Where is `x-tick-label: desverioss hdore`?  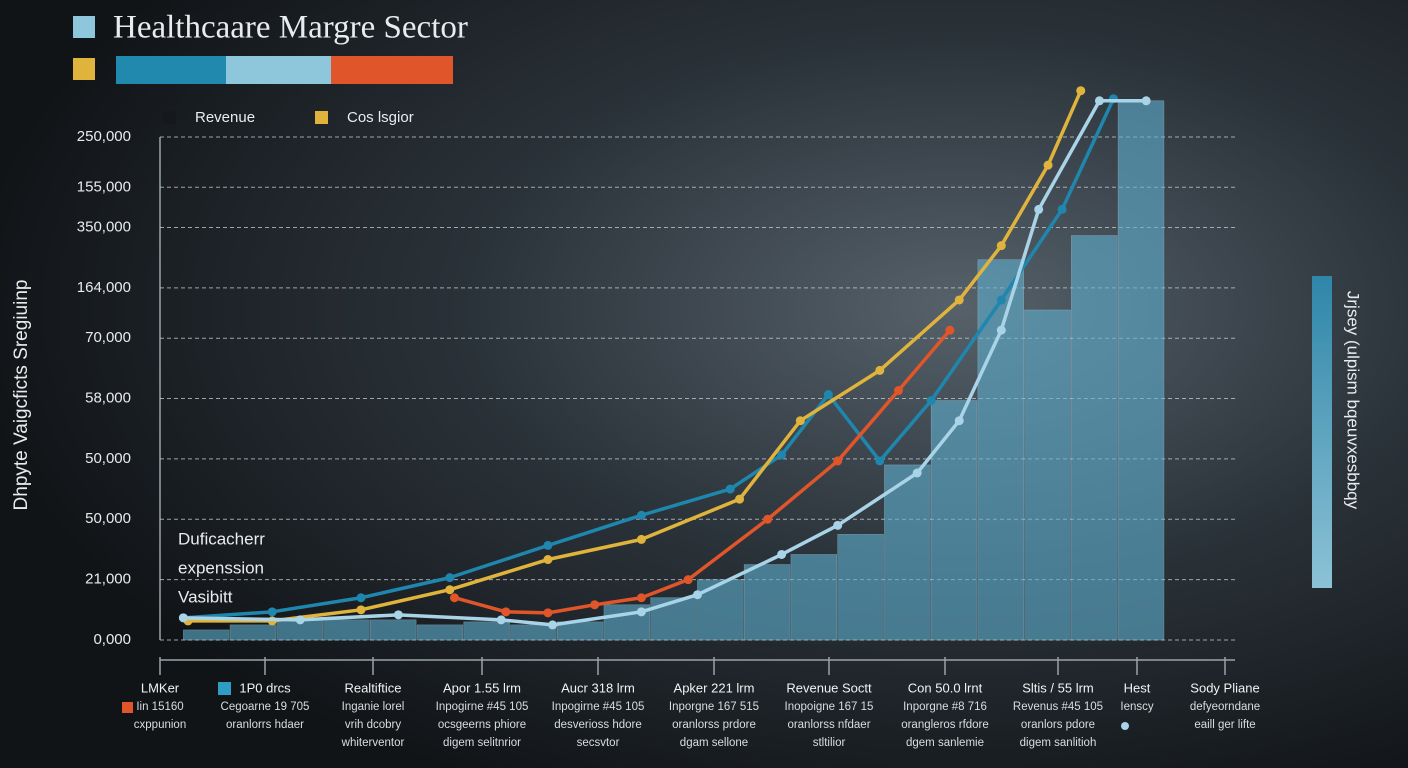
x-tick-label: desverioss hdore is located at coordinates (598, 725).